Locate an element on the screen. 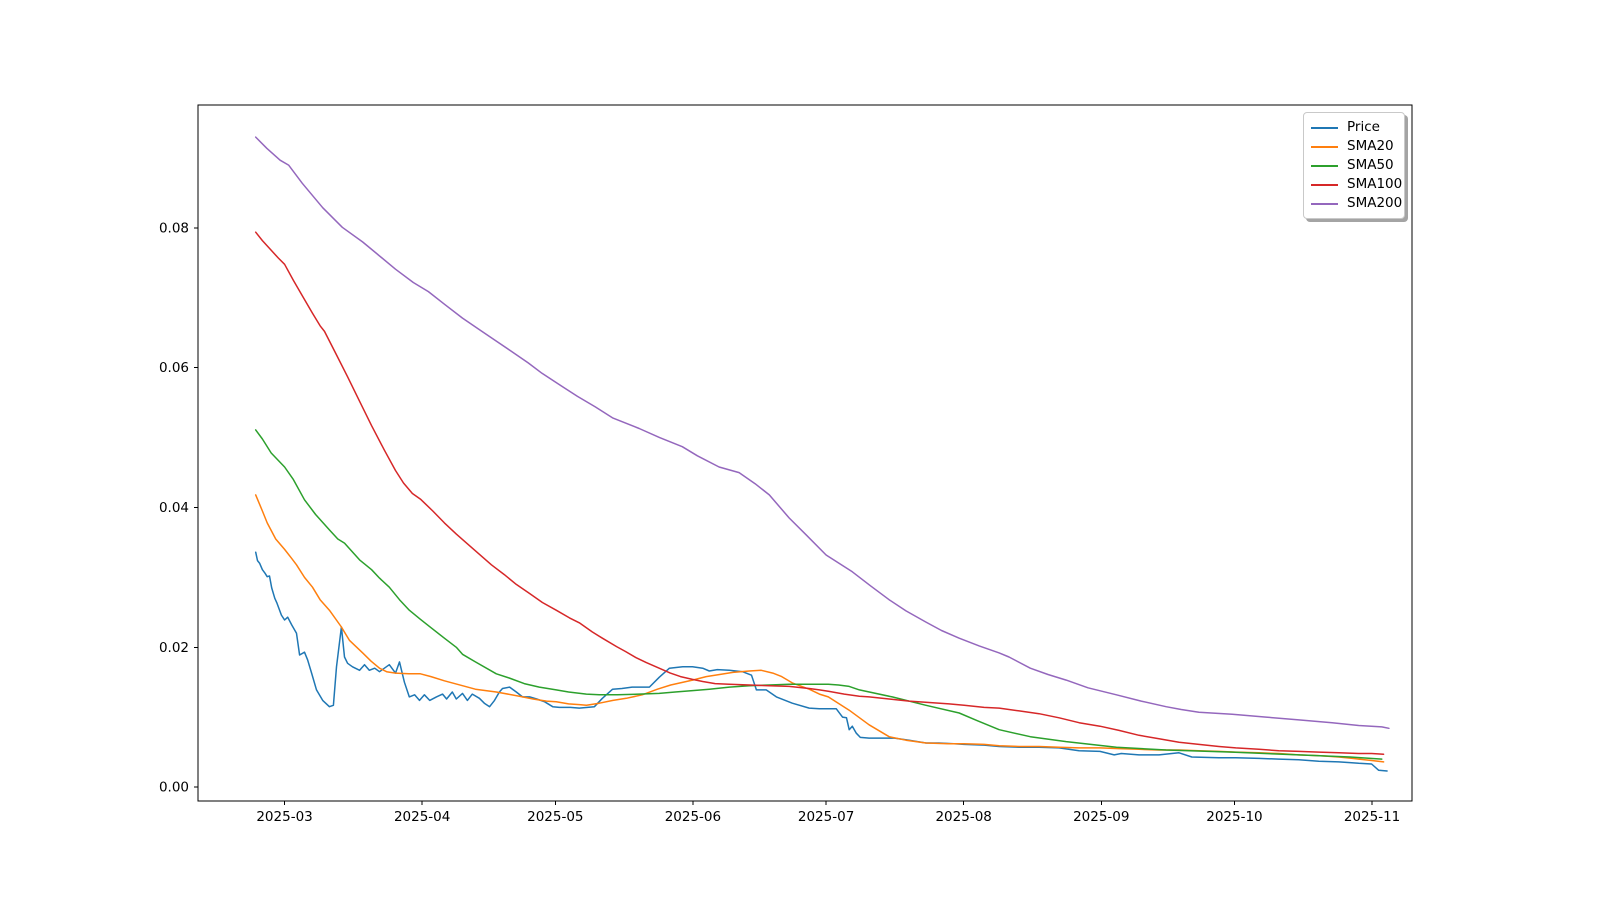  legend-label: SMA20 is located at coordinates (1370, 145).